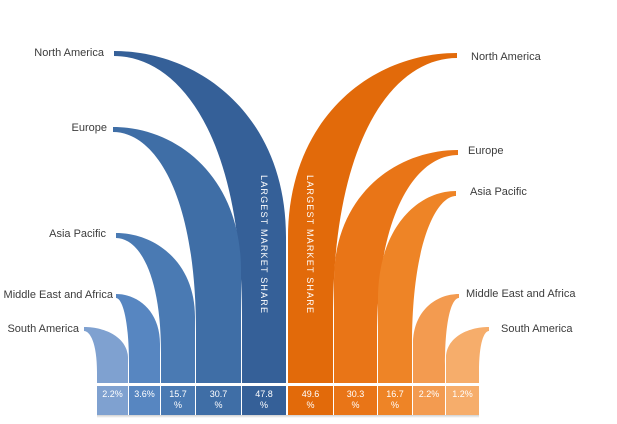  I want to click on swoosh-right-asia-pacific, so click(417, 287).